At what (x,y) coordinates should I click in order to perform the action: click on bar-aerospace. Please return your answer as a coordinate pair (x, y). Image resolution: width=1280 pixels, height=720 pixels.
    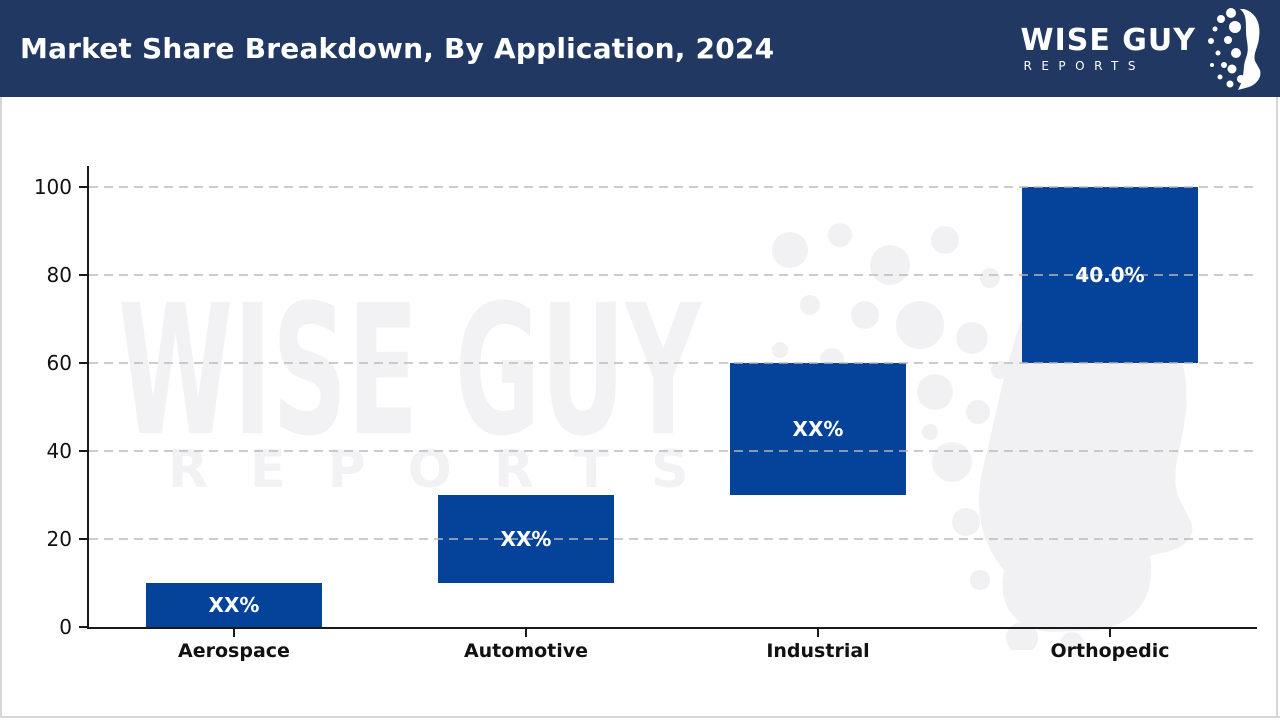
    Looking at the image, I should click on (234, 605).